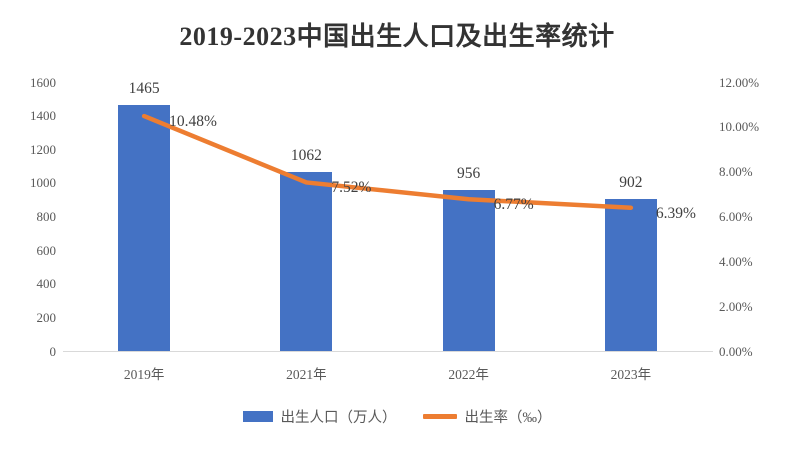  I want to click on chart-title: 2019-2023中国出生人口及出生率统计, so click(397, 36).